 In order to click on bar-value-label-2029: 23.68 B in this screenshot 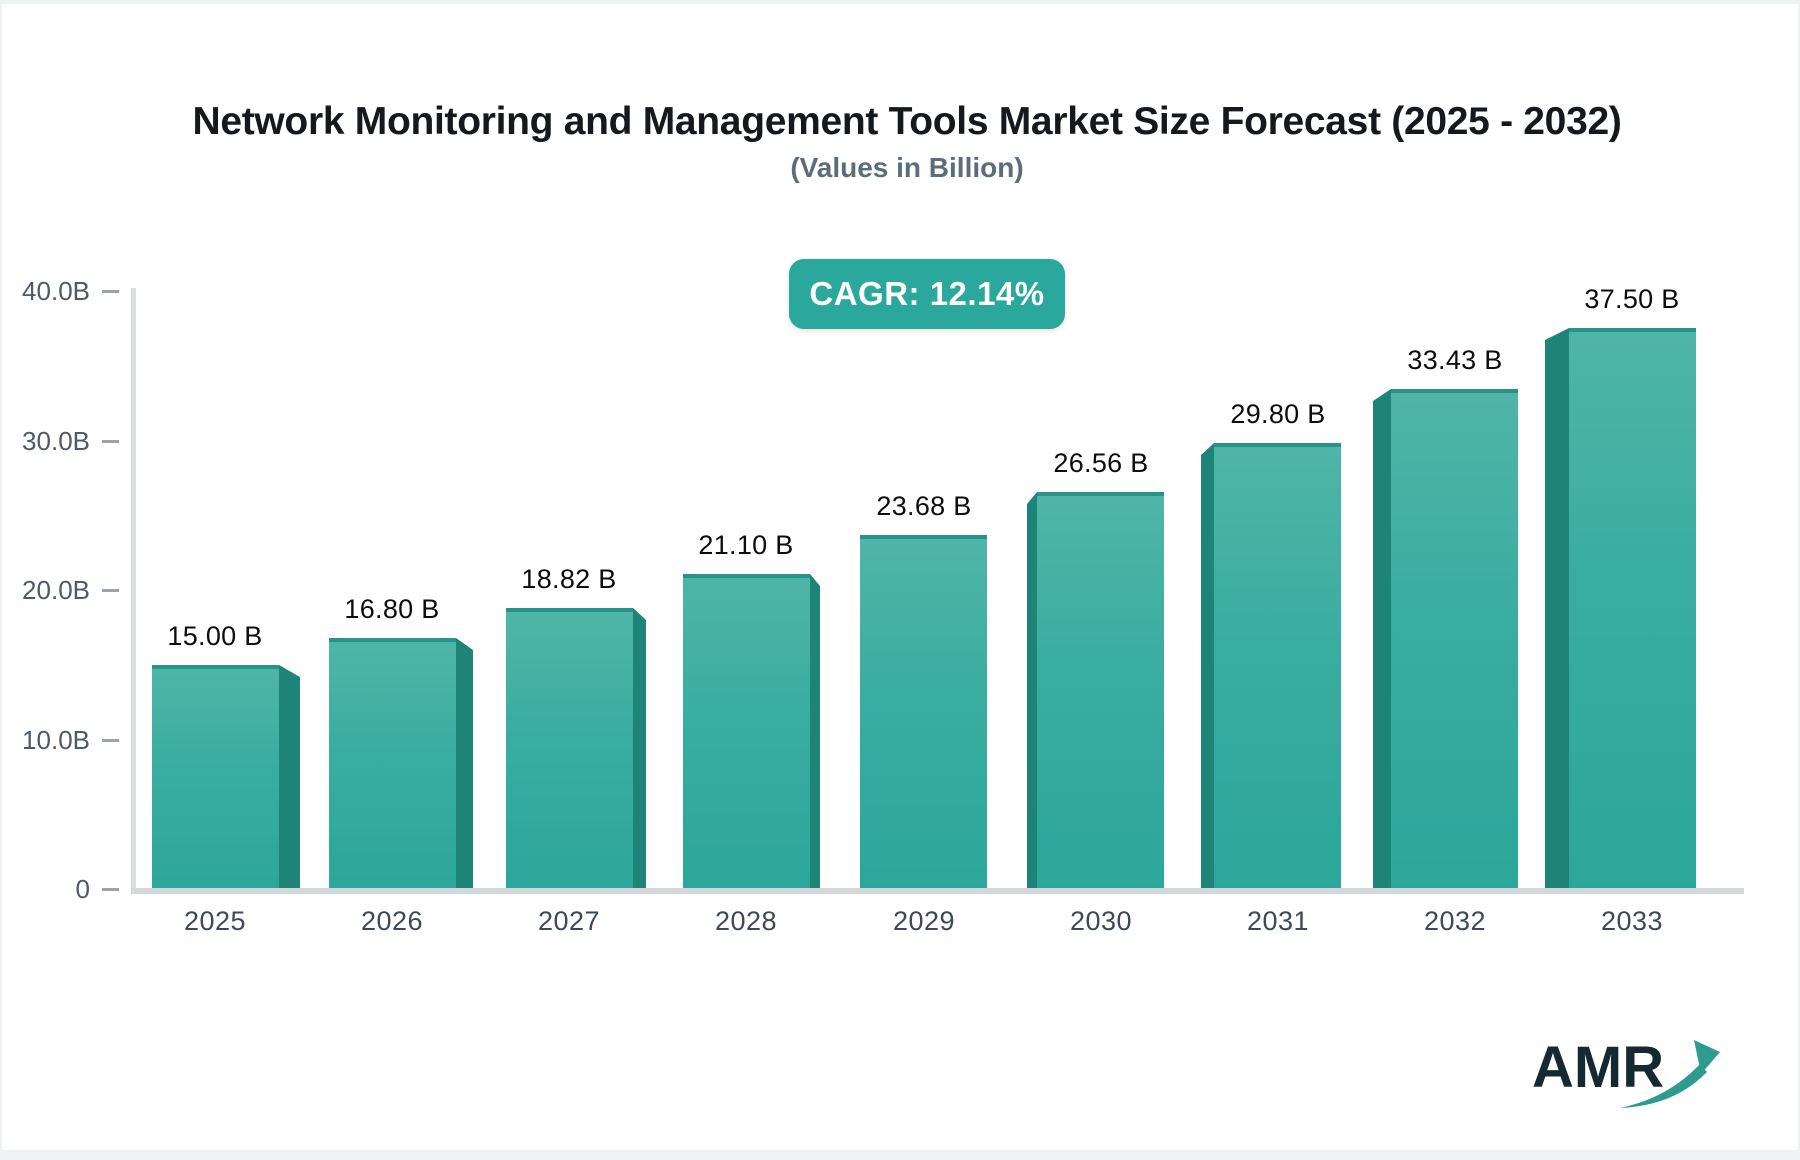, I will do `click(924, 506)`.